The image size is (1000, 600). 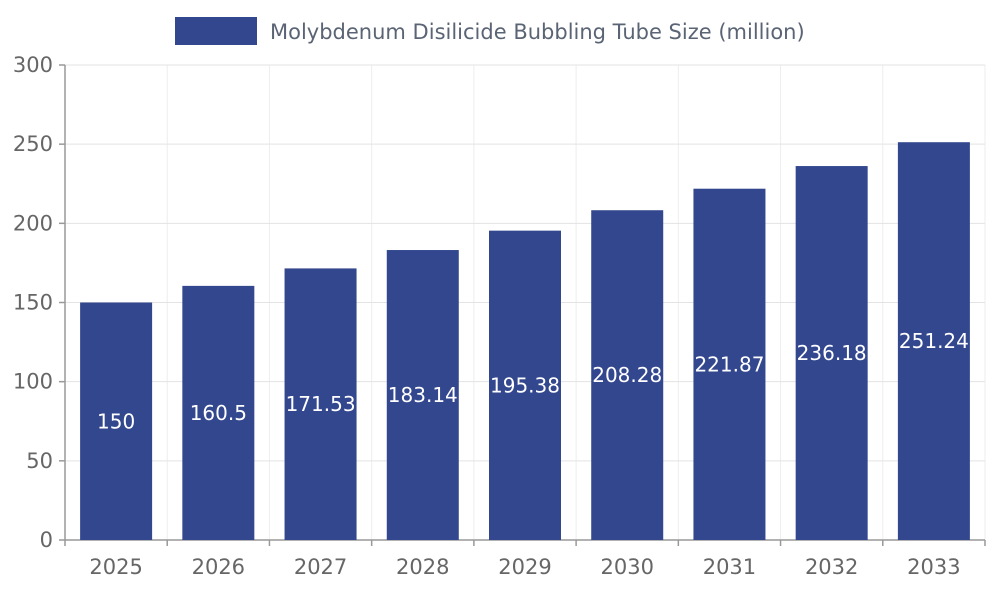 What do you see at coordinates (831, 567) in the screenshot?
I see `x-tick-label: 2032` at bounding box center [831, 567].